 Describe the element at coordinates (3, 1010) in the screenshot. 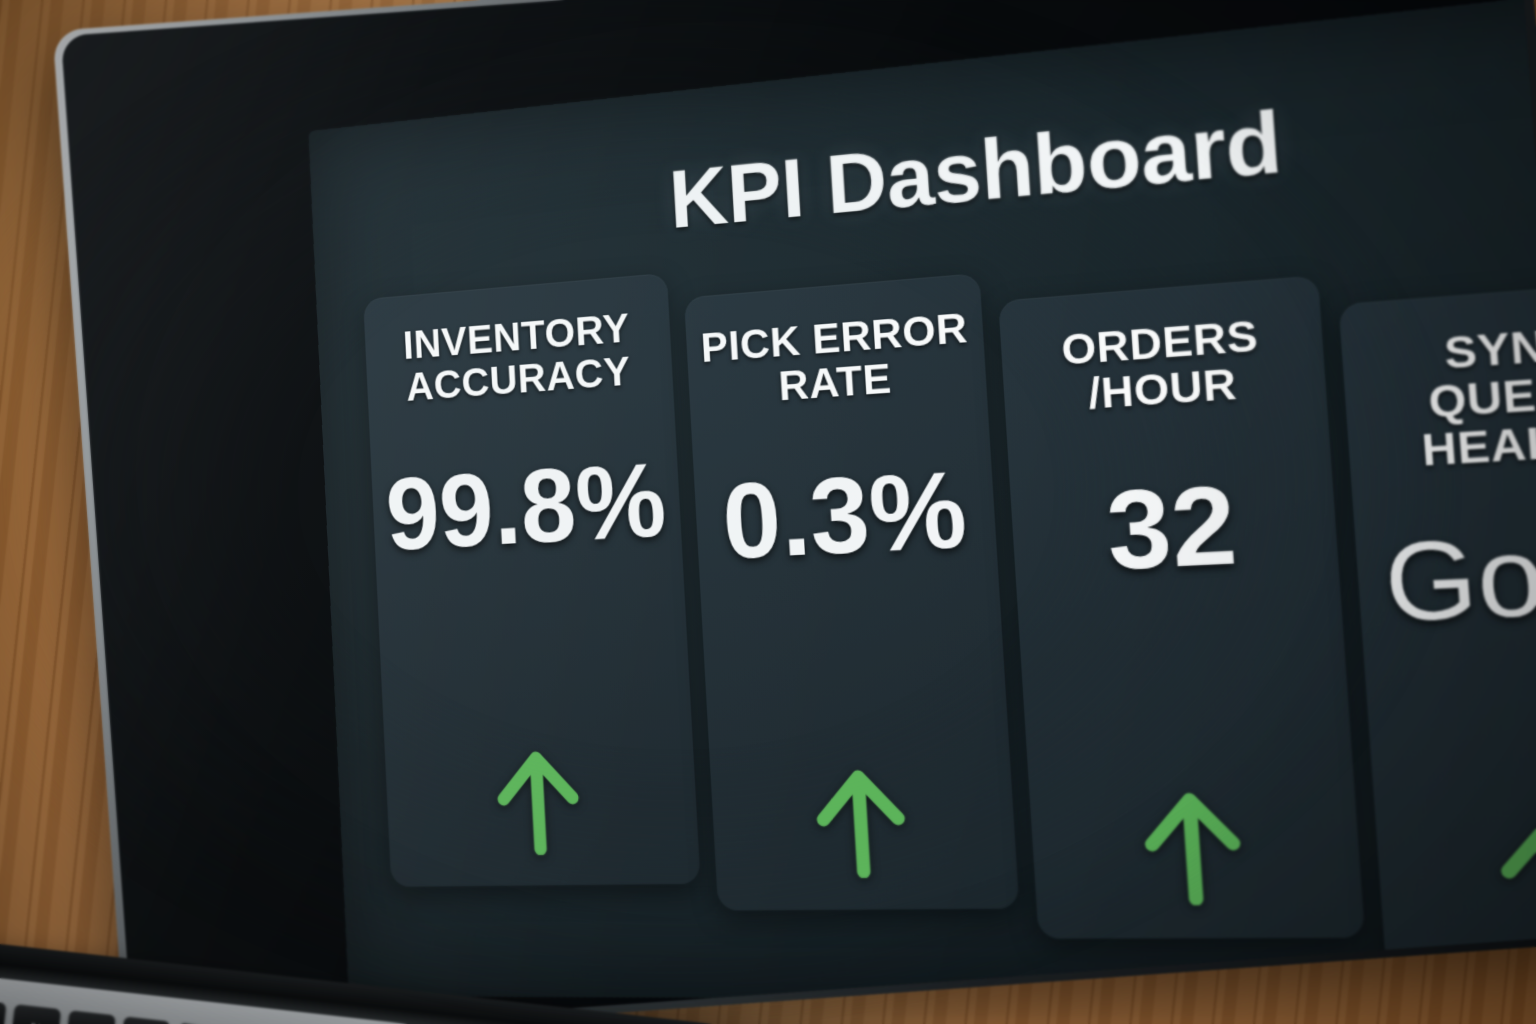

I see `key: F3` at that location.